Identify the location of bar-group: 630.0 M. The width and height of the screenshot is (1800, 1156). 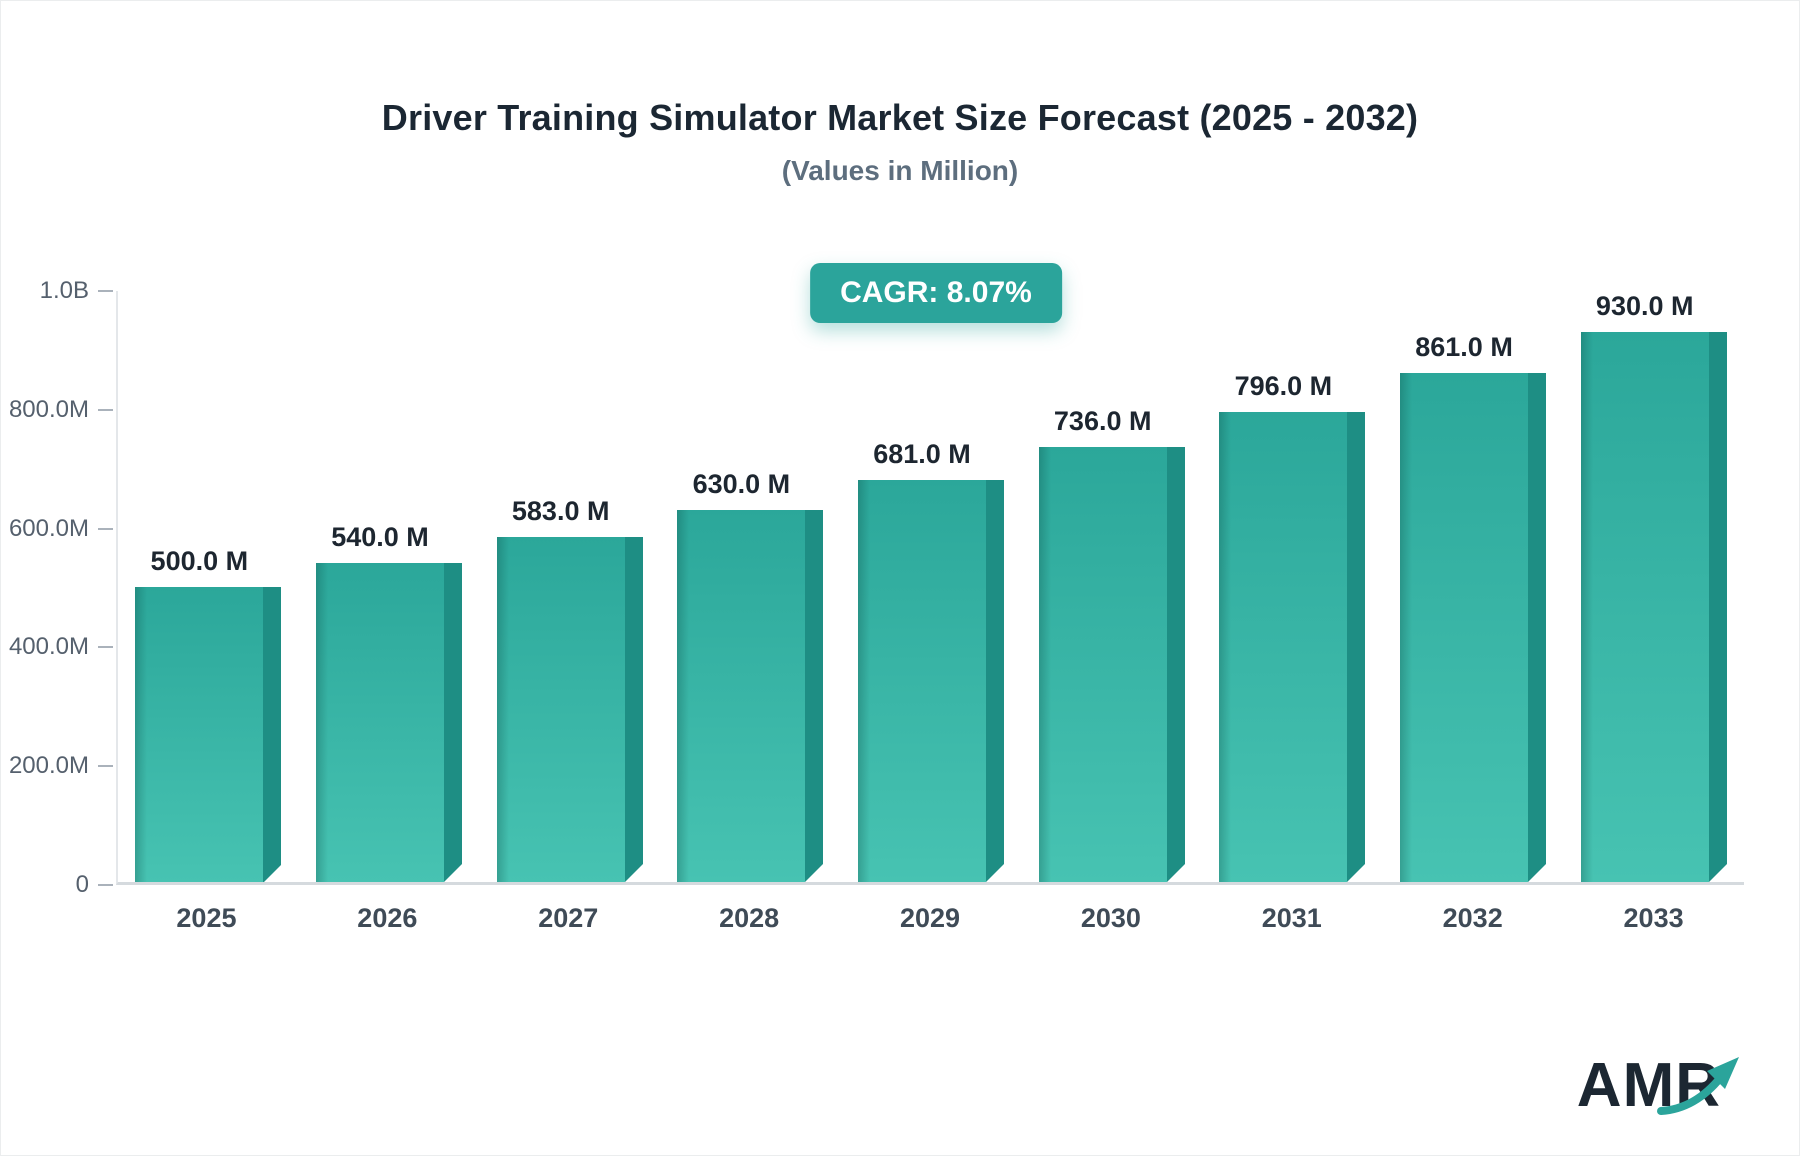
(750, 586).